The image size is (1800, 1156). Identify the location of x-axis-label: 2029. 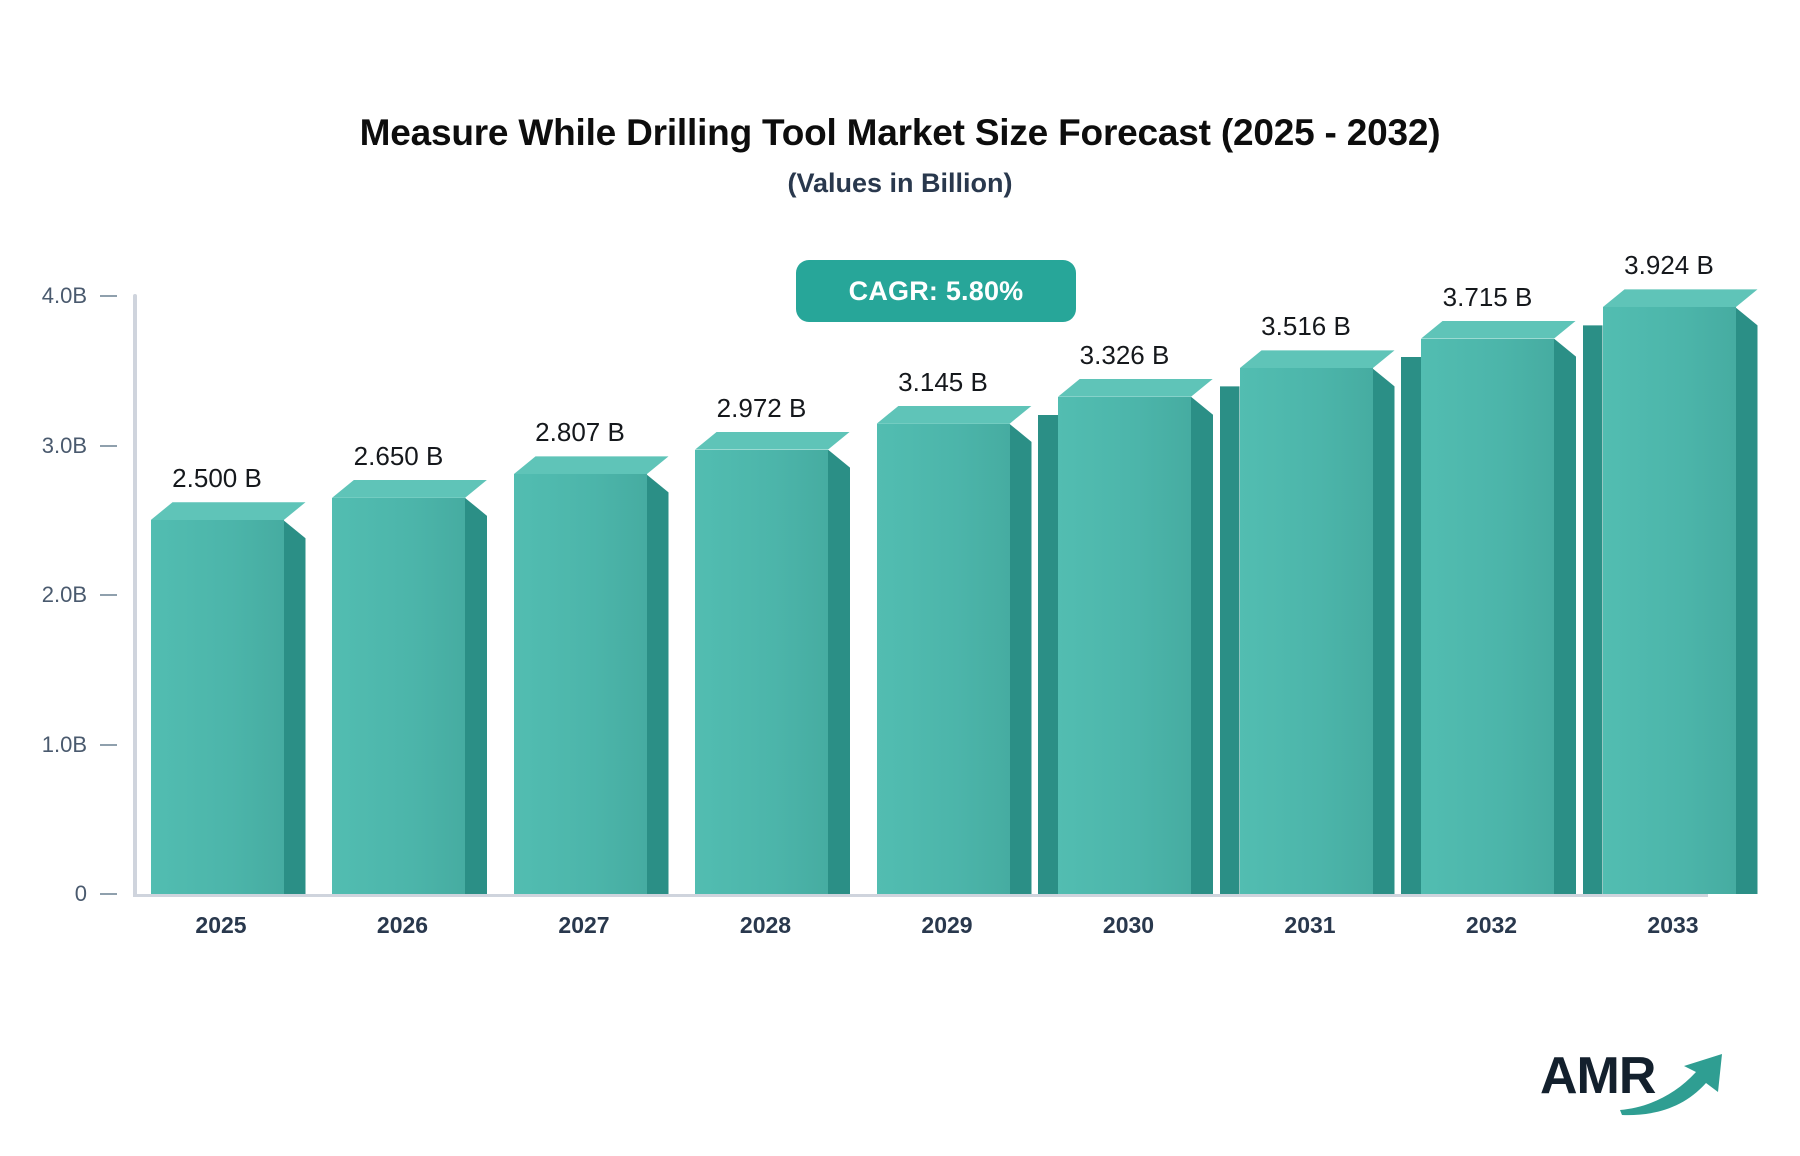
(947, 925).